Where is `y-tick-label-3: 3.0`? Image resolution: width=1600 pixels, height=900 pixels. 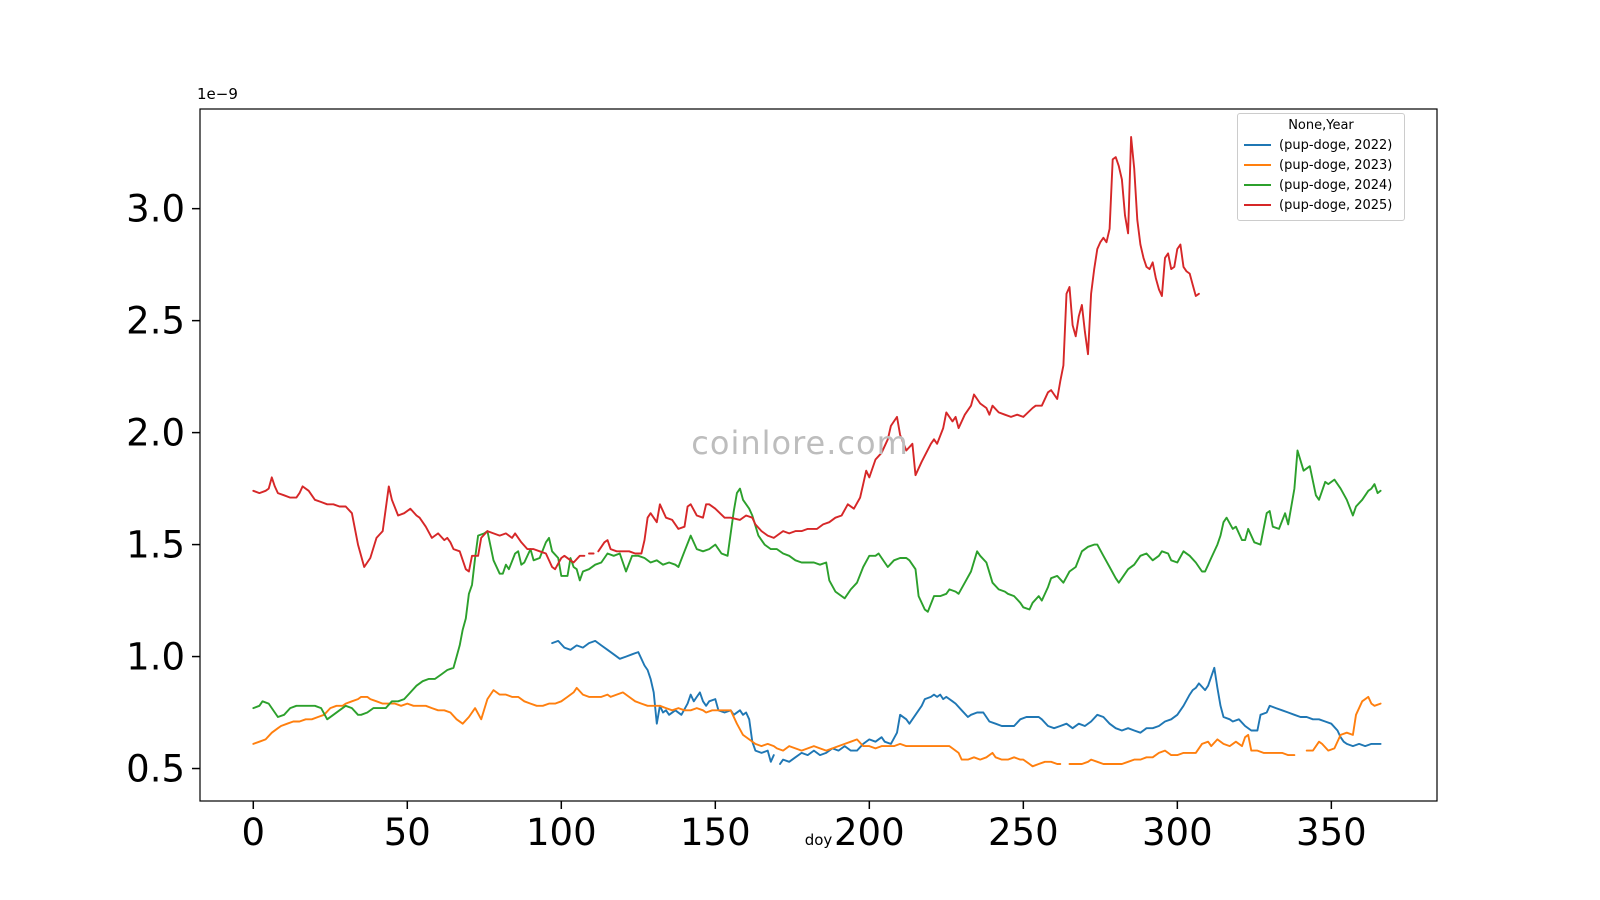 y-tick-label-3: 3.0 is located at coordinates (155, 209).